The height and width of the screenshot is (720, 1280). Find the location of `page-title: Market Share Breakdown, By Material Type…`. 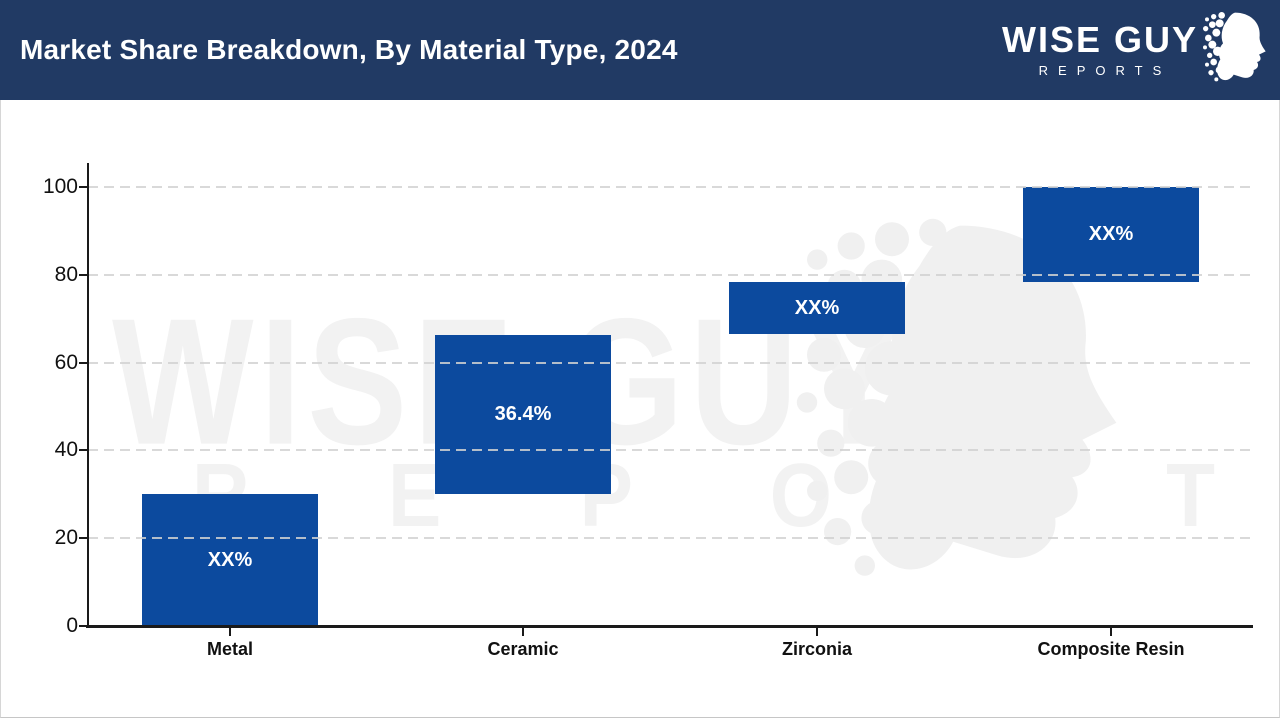

page-title: Market Share Breakdown, By Material Type… is located at coordinates (349, 49).